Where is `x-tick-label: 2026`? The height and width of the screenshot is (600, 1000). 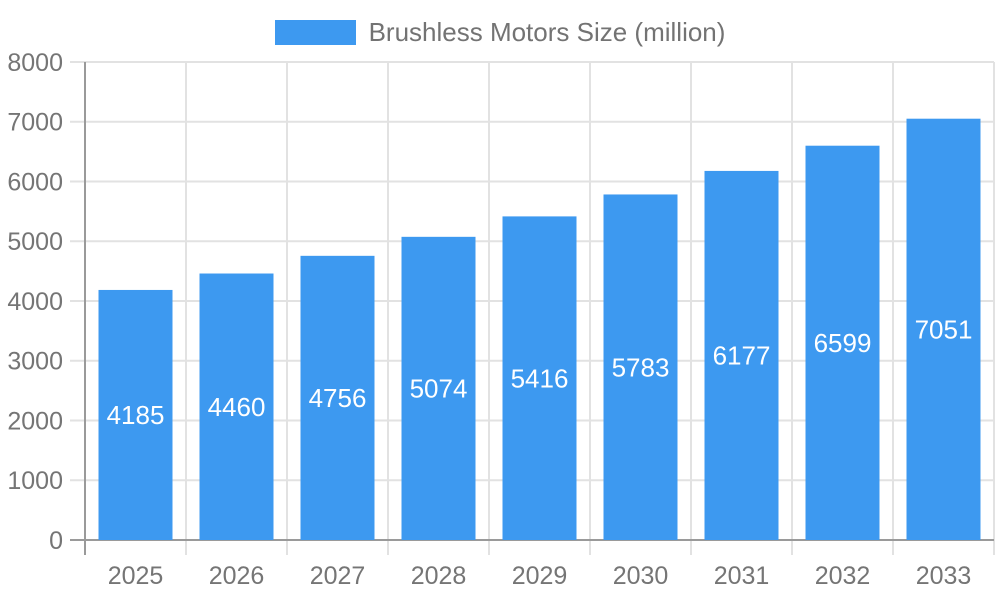 x-tick-label: 2026 is located at coordinates (237, 576).